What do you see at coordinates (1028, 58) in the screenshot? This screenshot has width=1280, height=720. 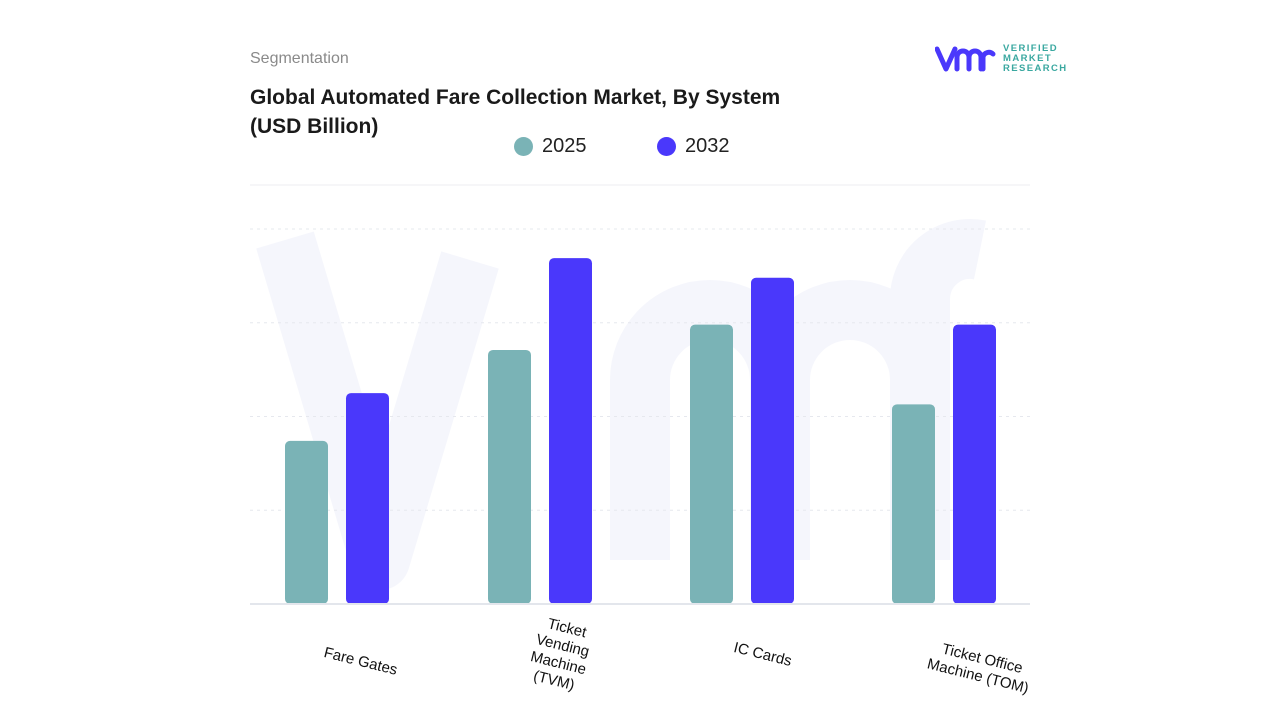 I see `logo-text-2: MARKET` at bounding box center [1028, 58].